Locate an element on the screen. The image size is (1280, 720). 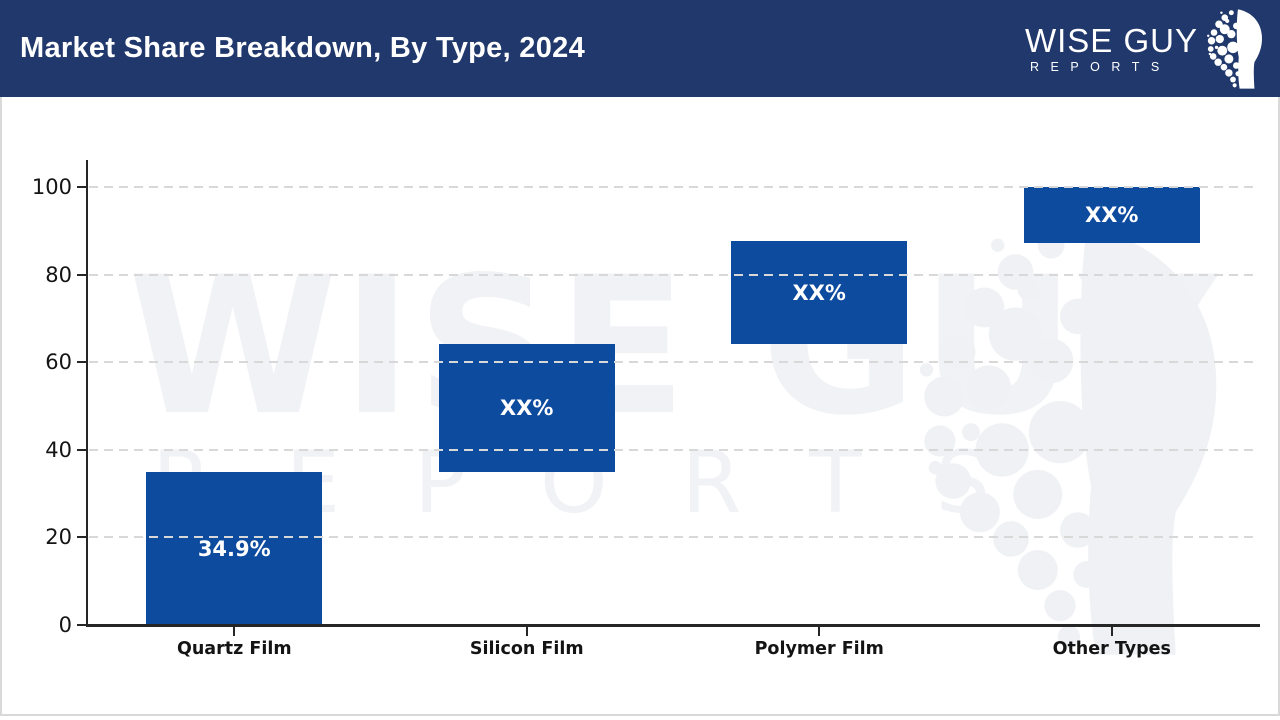
y-tick-label: 40 is located at coordinates (58, 449).